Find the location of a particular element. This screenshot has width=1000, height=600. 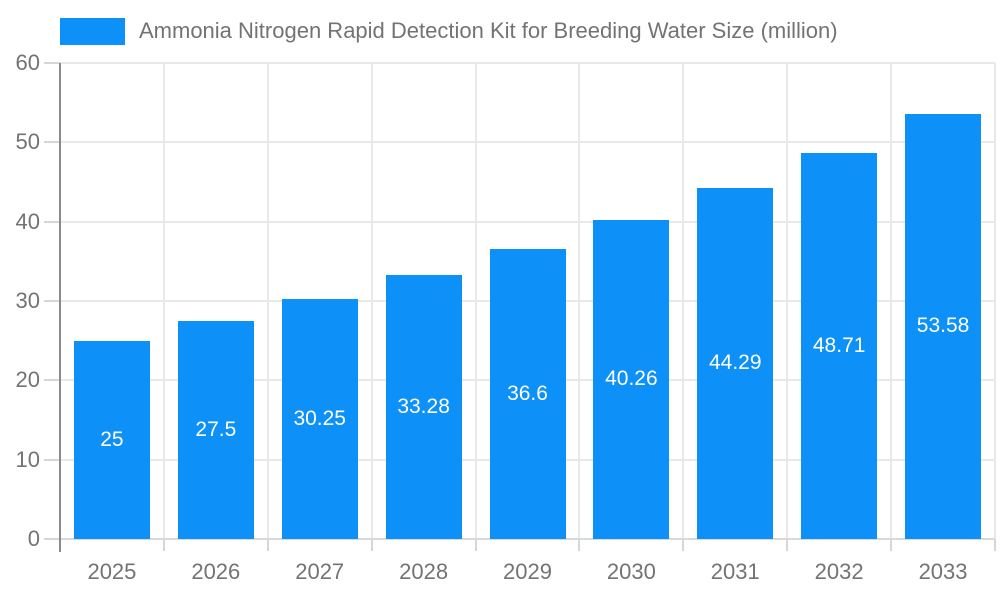

bar-value-label: 53.58 is located at coordinates (943, 326).